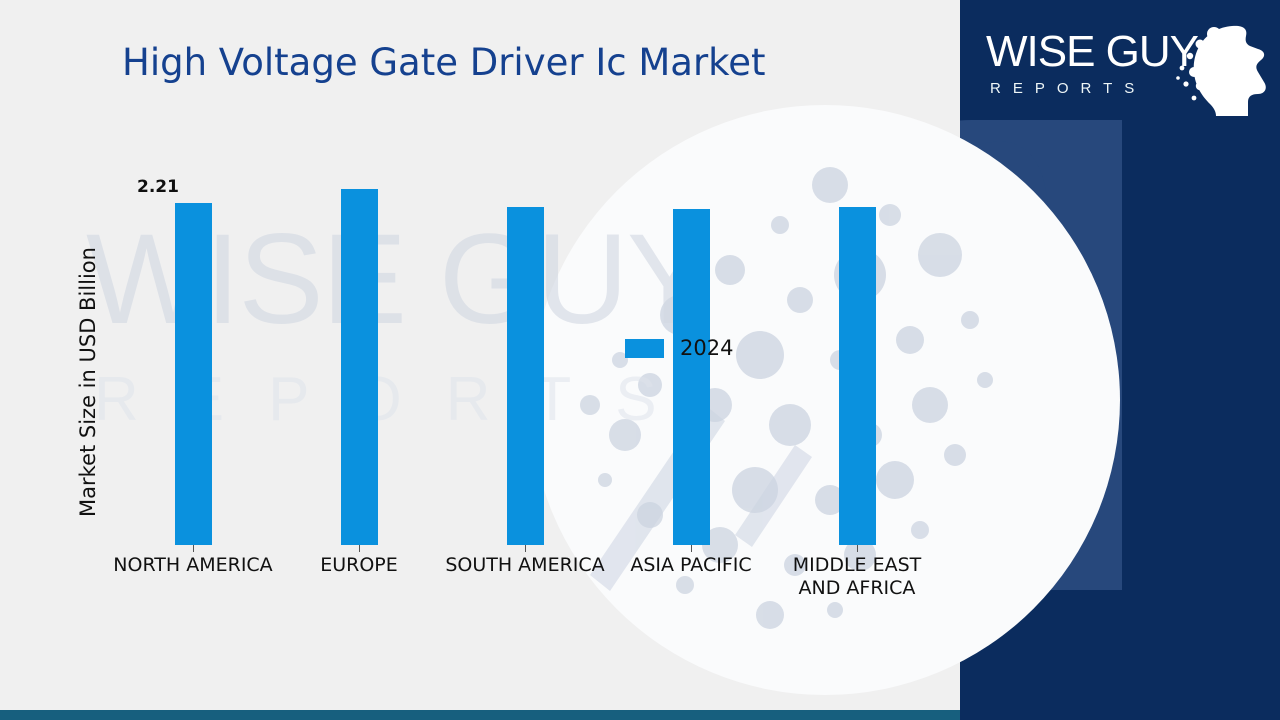 The width and height of the screenshot is (1280, 720). What do you see at coordinates (857, 576) in the screenshot?
I see `x-axis-category-label: MIDDLE EAST AND AFRICA` at bounding box center [857, 576].